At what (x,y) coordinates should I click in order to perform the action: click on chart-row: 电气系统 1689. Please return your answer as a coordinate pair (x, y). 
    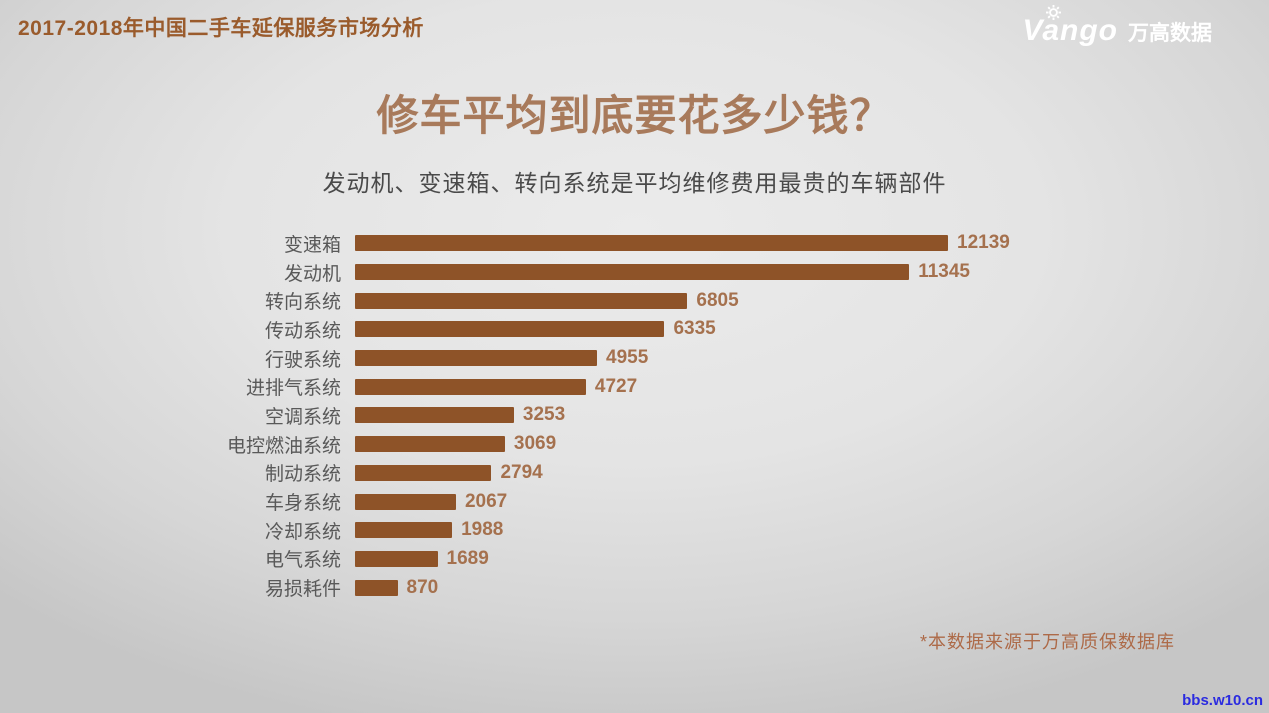
    Looking at the image, I should click on (615, 559).